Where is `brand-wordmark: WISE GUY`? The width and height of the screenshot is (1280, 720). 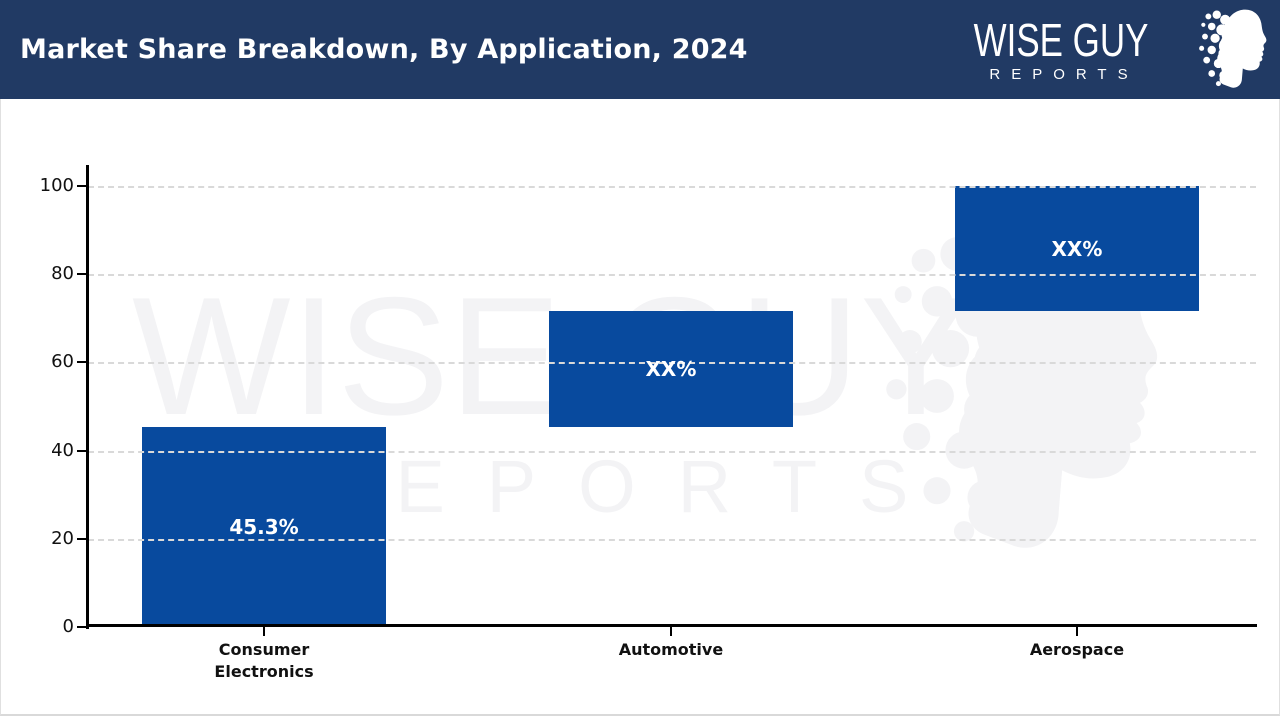 brand-wordmark: WISE GUY is located at coordinates (1061, 39).